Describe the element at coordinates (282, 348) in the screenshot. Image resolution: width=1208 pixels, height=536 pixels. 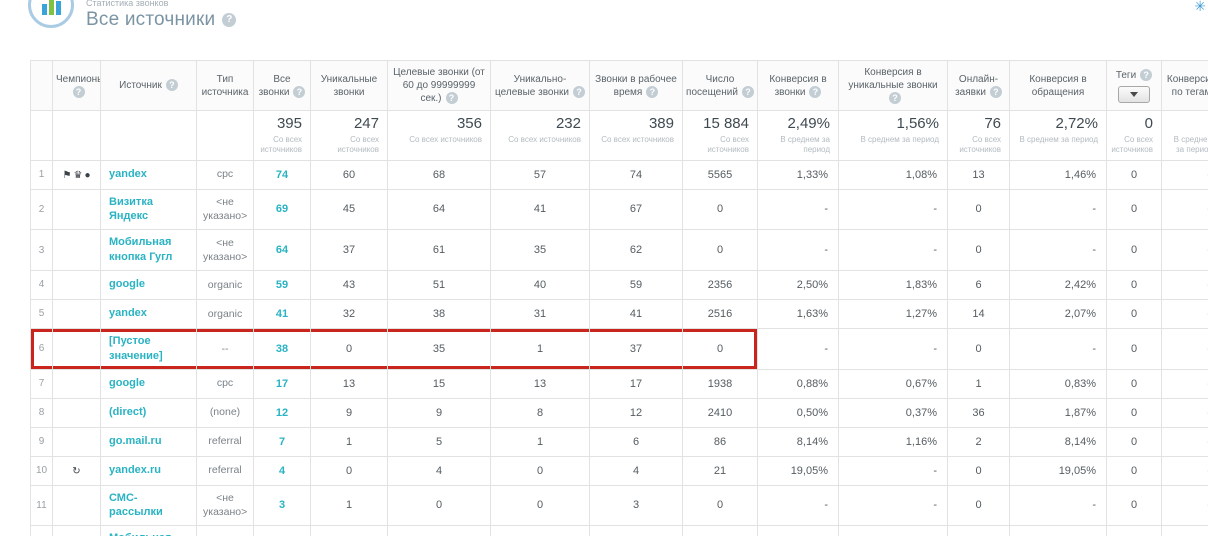
I see `all-calls-link: 38` at that location.